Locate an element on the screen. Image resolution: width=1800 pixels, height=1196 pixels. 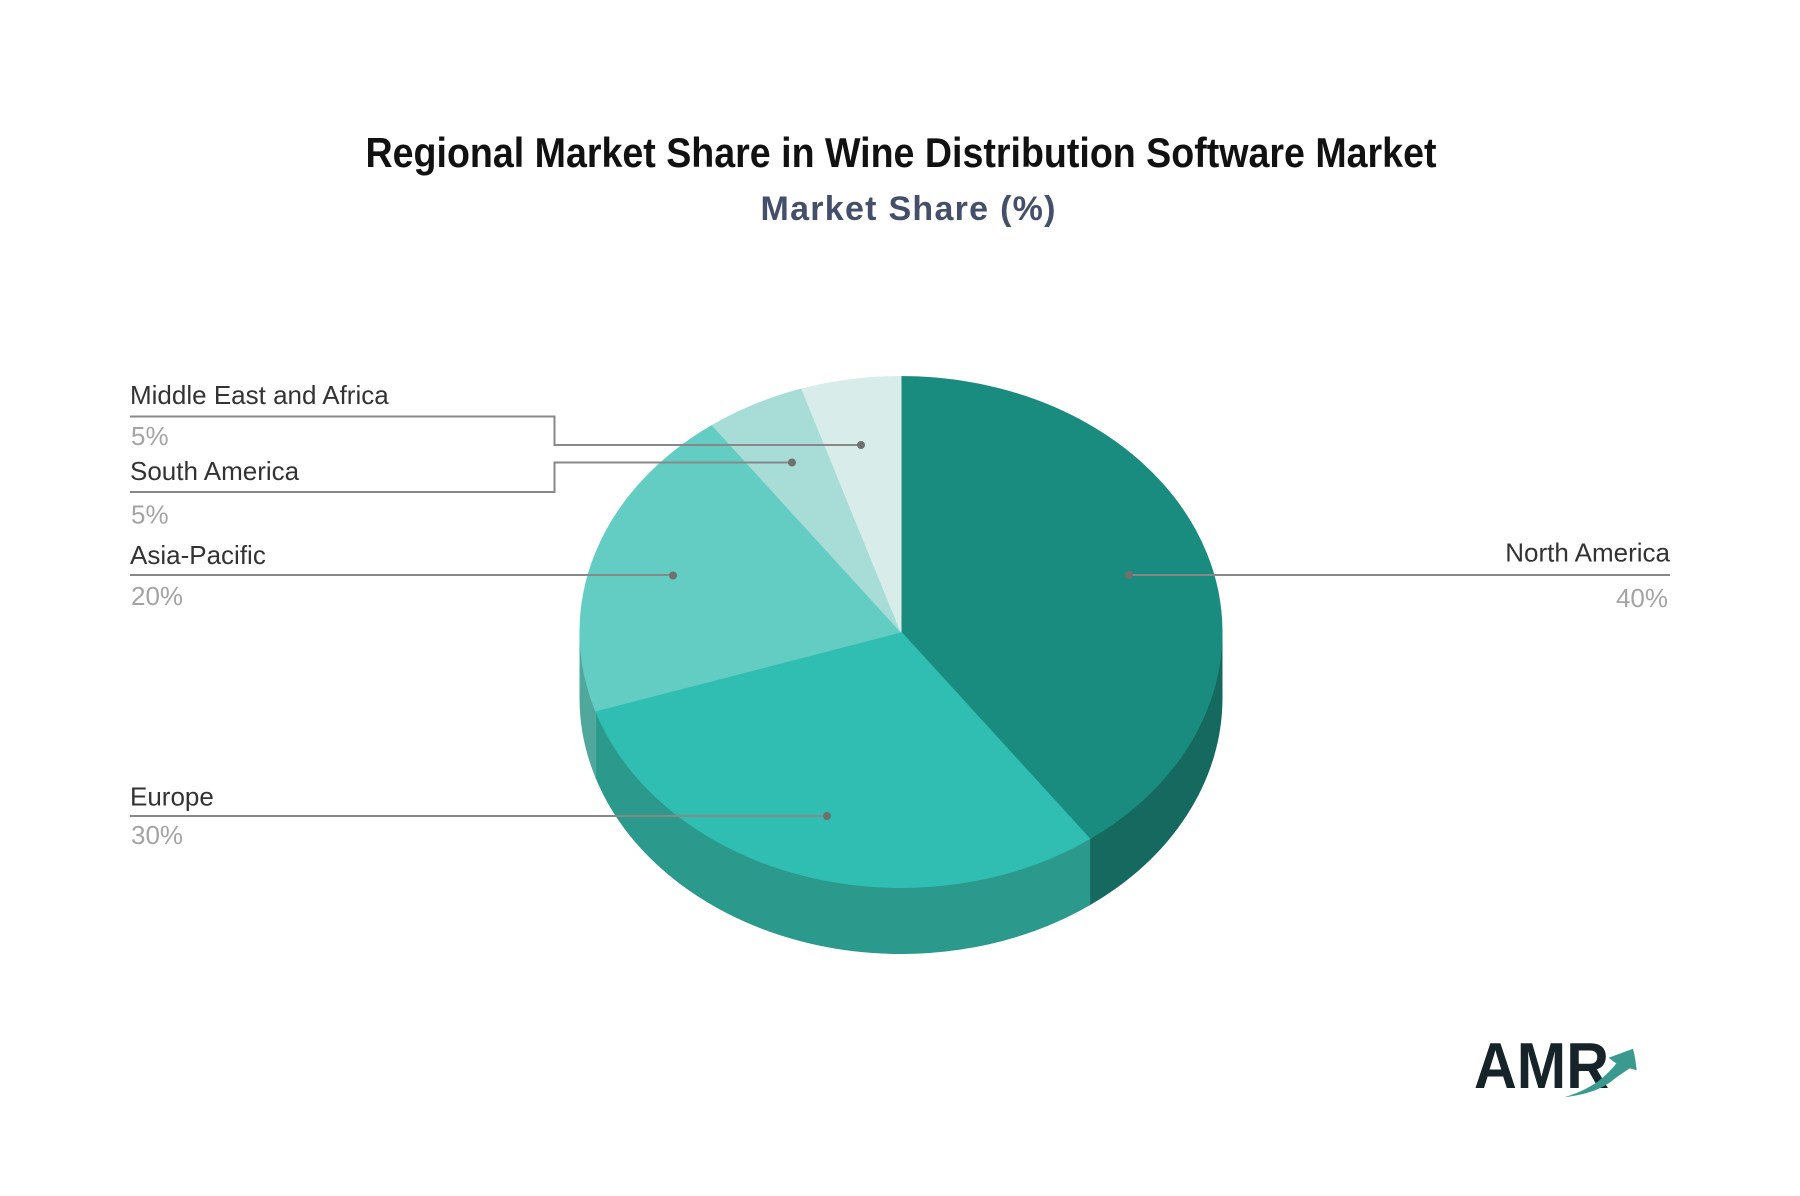
svg-text: 20% is located at coordinates (157, 596).